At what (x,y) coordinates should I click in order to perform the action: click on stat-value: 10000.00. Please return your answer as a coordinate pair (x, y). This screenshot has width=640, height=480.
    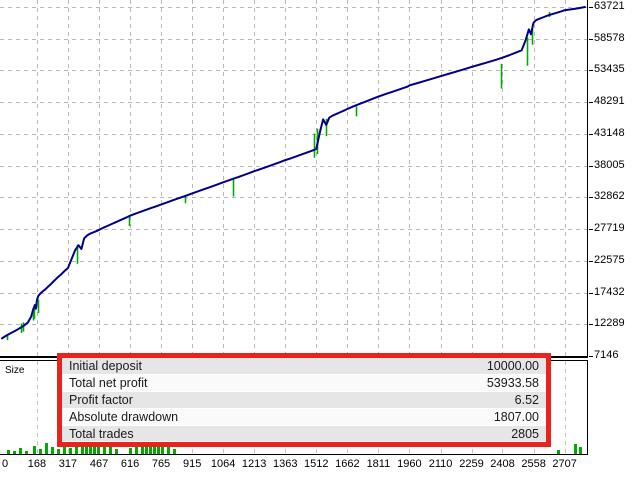
    Looking at the image, I should click on (425, 367).